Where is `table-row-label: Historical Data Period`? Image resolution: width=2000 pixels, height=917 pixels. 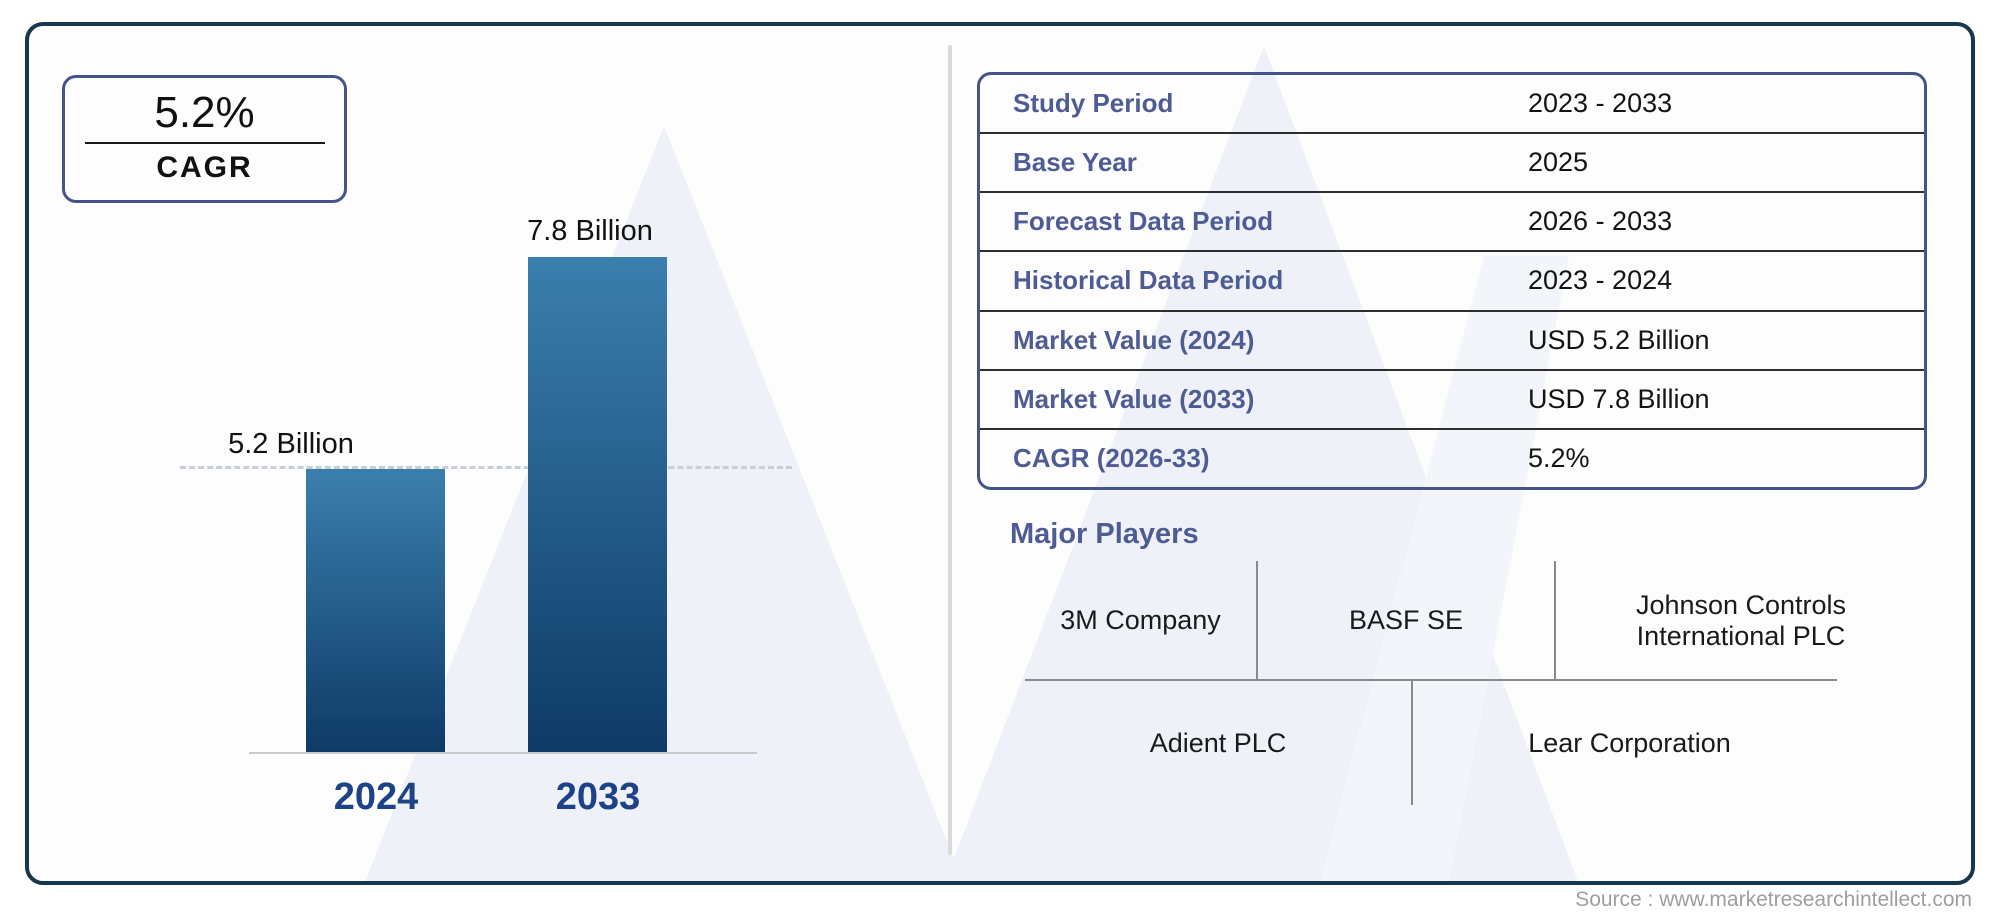
table-row-label: Historical Data Period is located at coordinates (1148, 280).